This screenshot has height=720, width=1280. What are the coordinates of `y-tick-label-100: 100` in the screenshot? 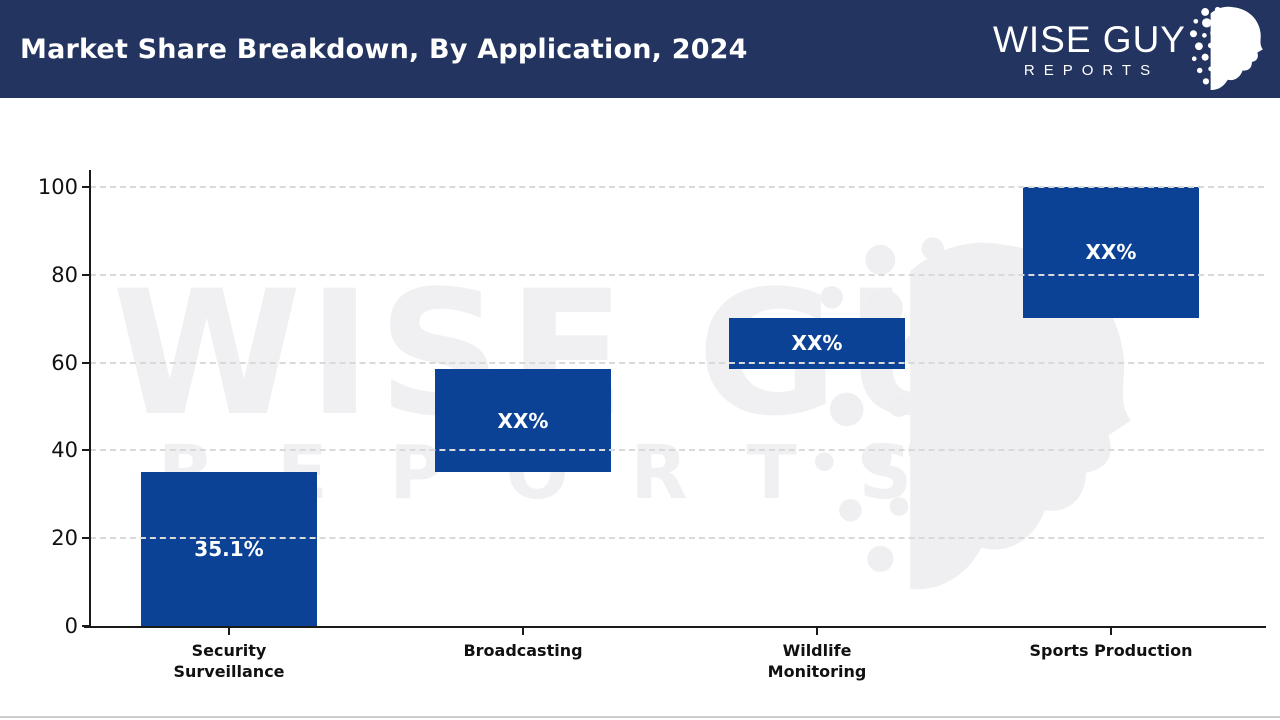 It's located at (57, 187).